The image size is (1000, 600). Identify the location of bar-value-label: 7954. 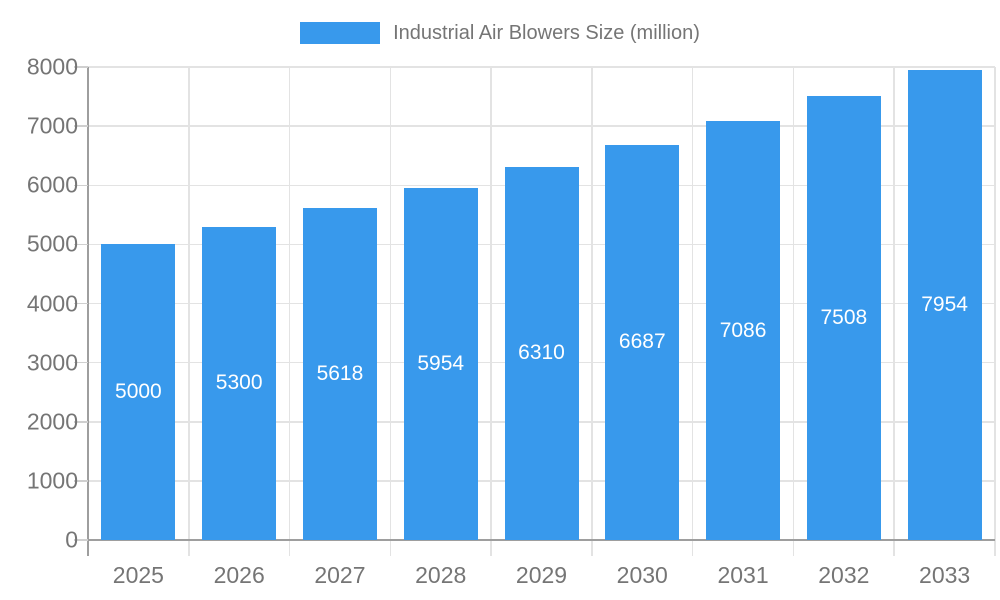
(944, 304).